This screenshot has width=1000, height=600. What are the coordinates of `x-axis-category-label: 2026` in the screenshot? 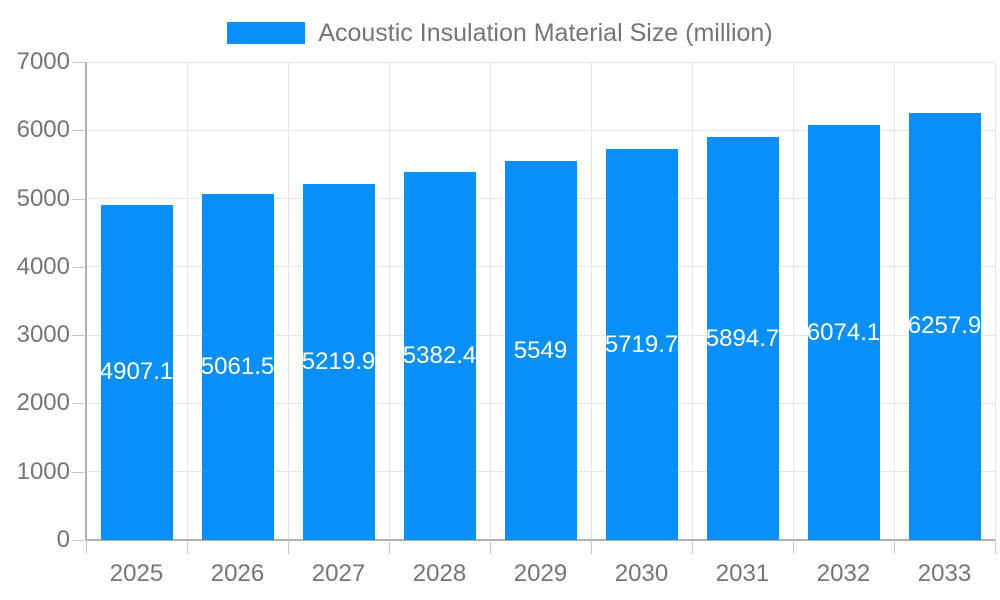 It's located at (237, 573).